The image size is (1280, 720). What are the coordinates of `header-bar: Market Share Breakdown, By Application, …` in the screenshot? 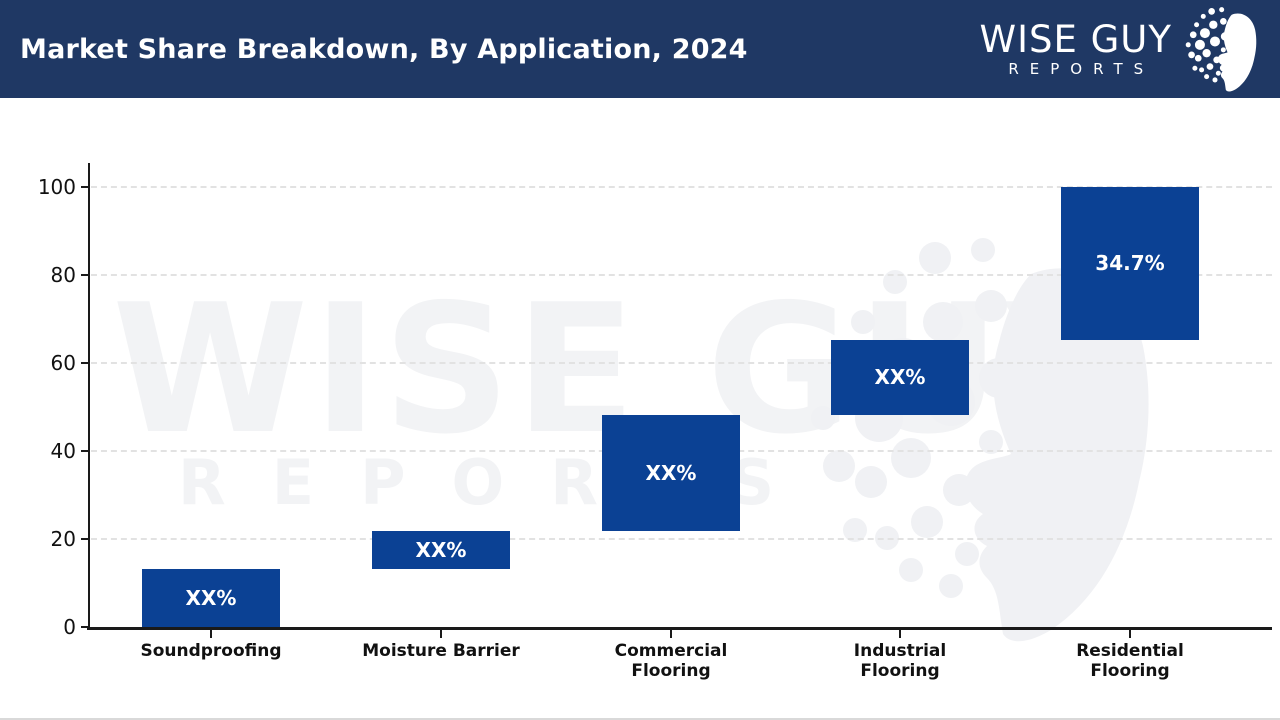 It's located at (640, 49).